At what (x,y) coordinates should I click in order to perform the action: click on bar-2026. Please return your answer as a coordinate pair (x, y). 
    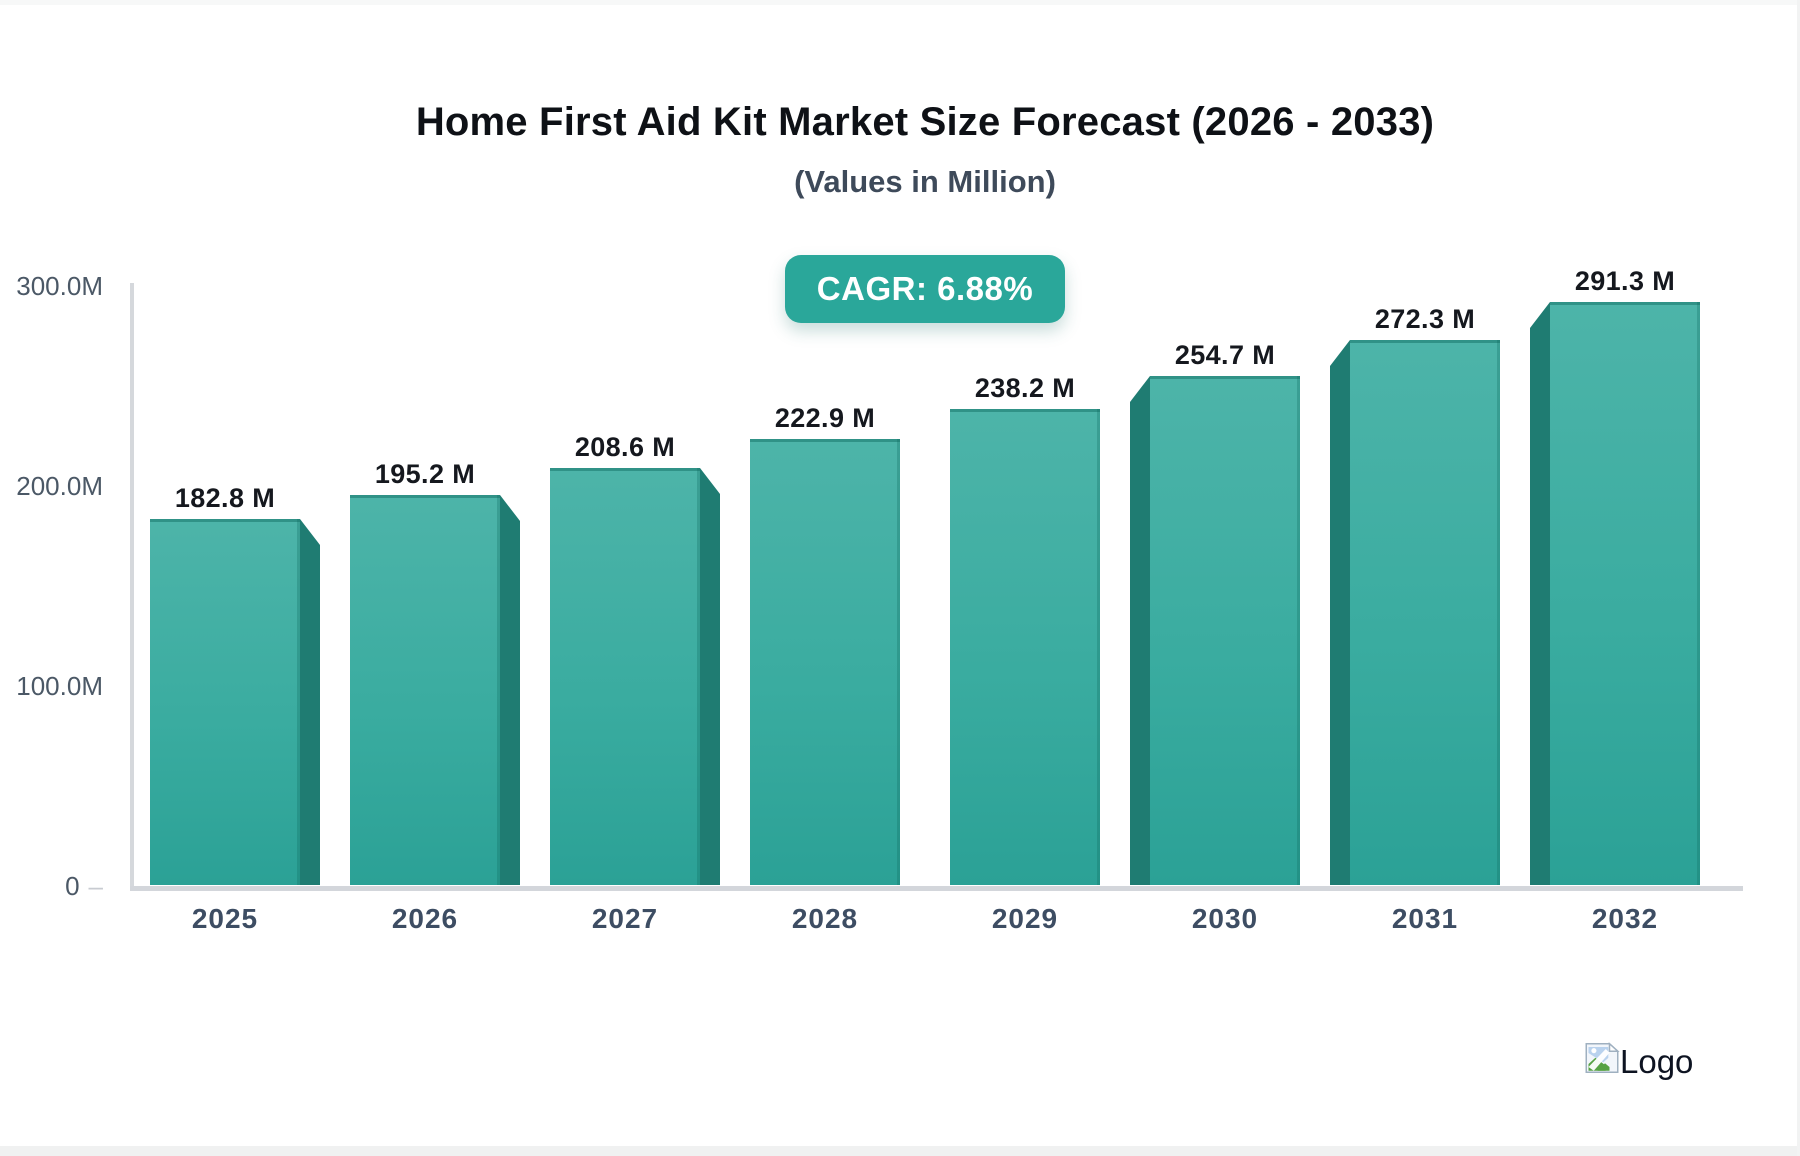
    Looking at the image, I should click on (425, 690).